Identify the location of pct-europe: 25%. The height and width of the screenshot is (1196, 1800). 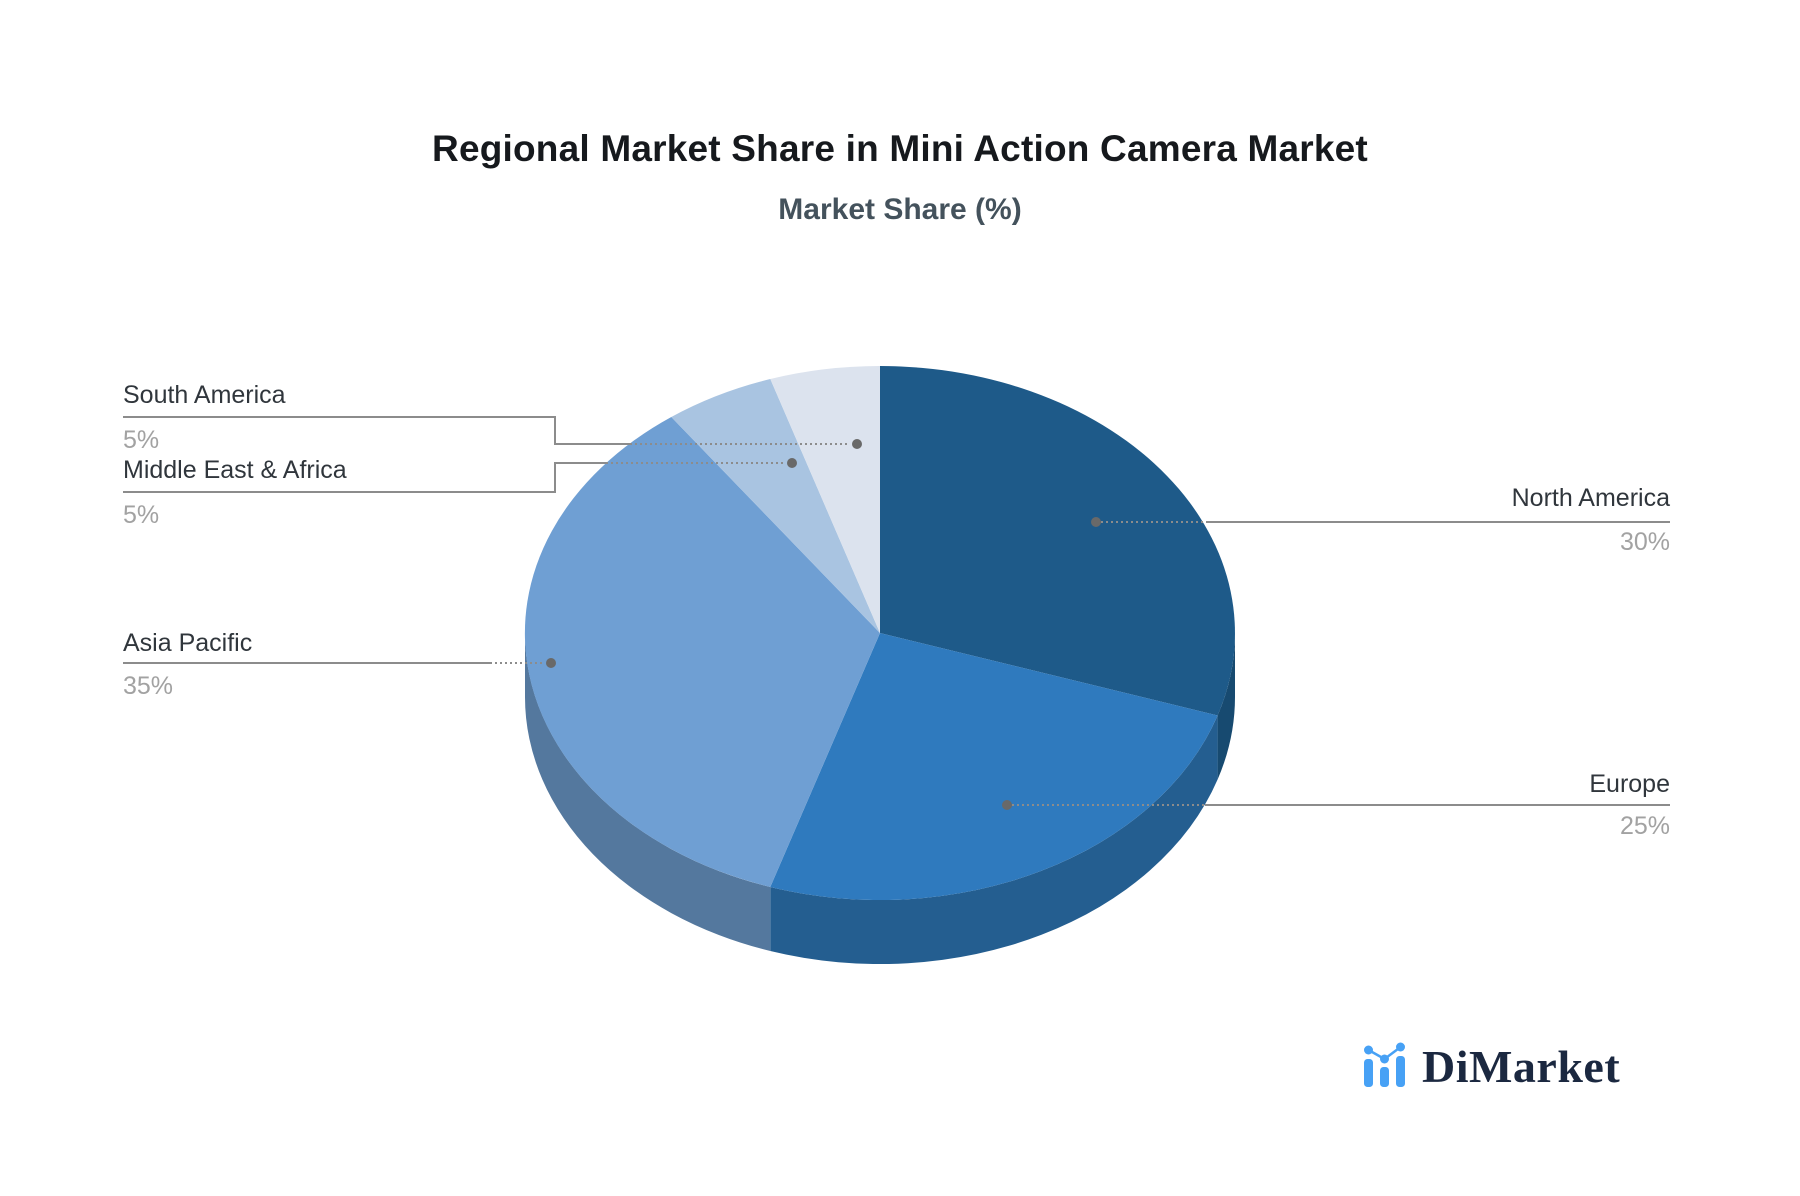
(1644, 826).